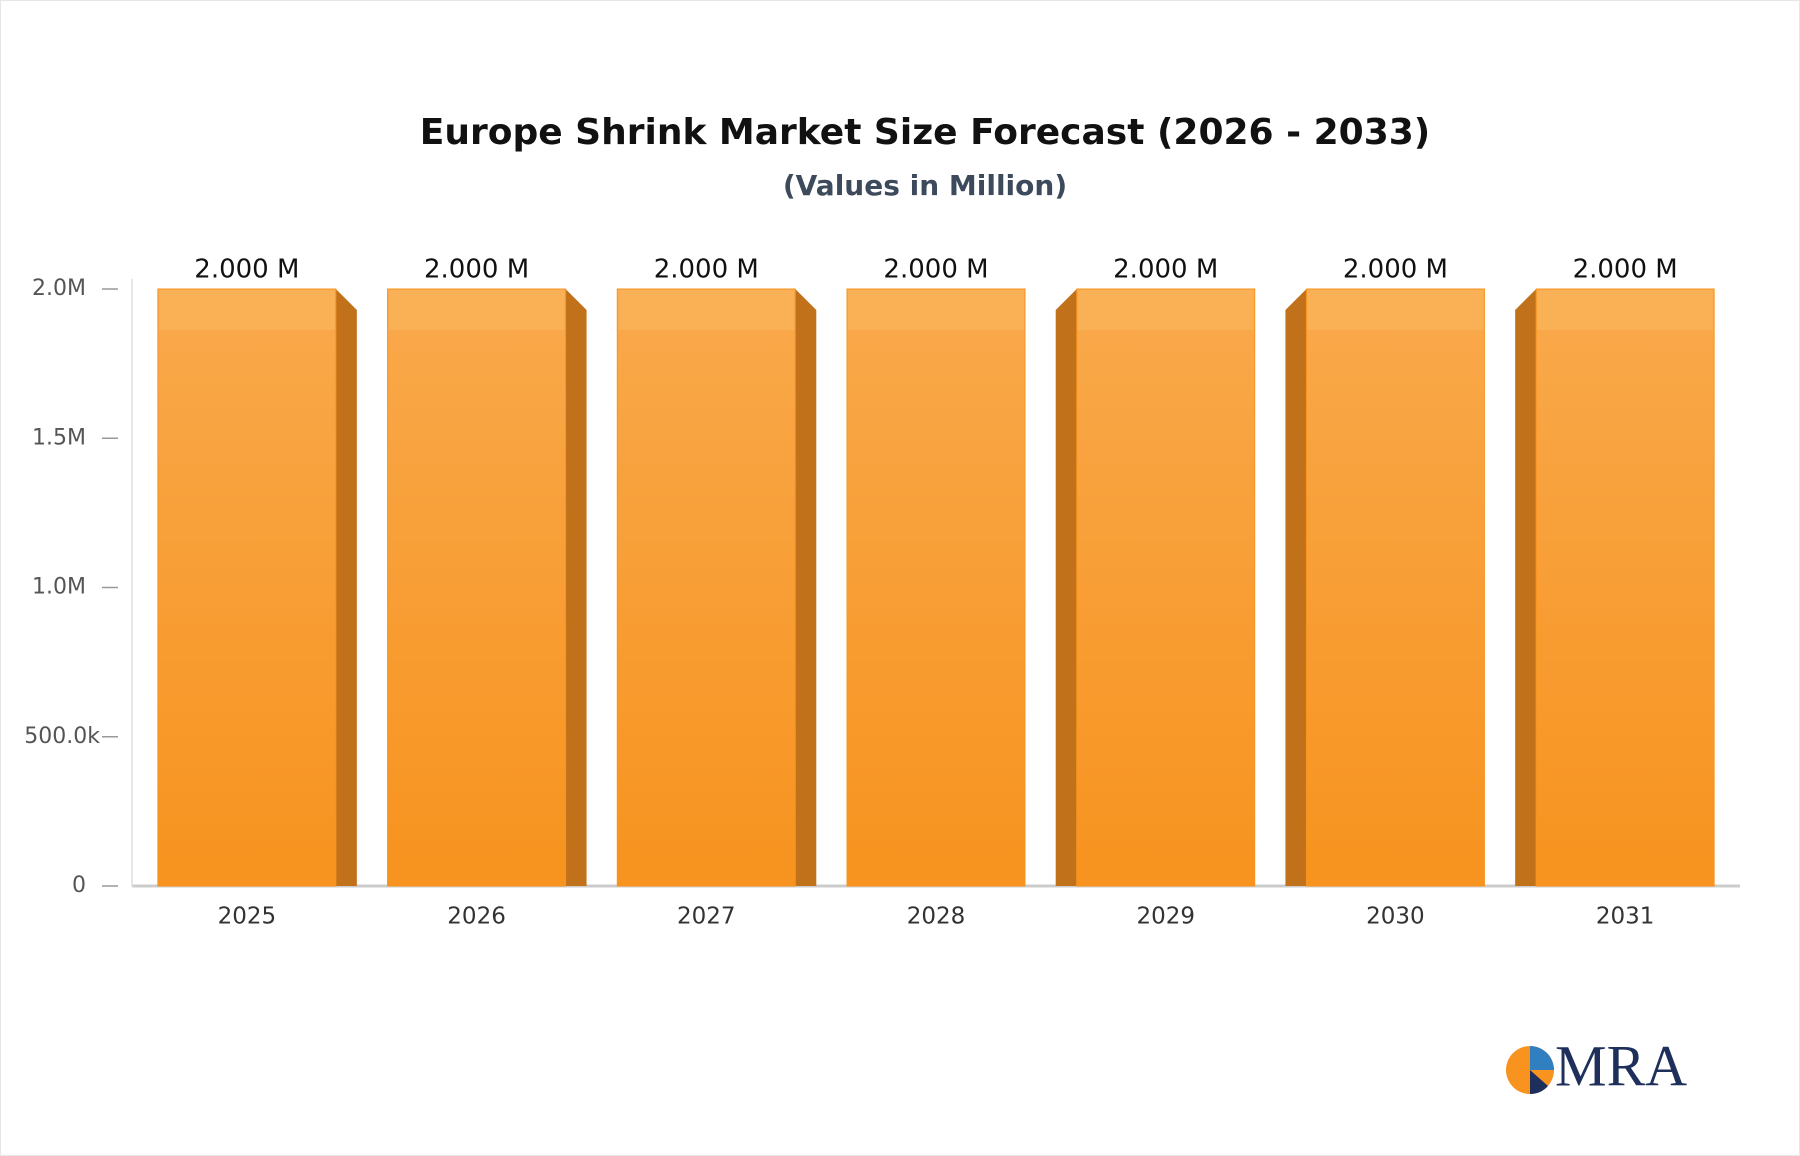 Image resolution: width=1800 pixels, height=1156 pixels. Describe the element at coordinates (59, 288) in the screenshot. I see `y-tick-label: 2.0M` at that location.